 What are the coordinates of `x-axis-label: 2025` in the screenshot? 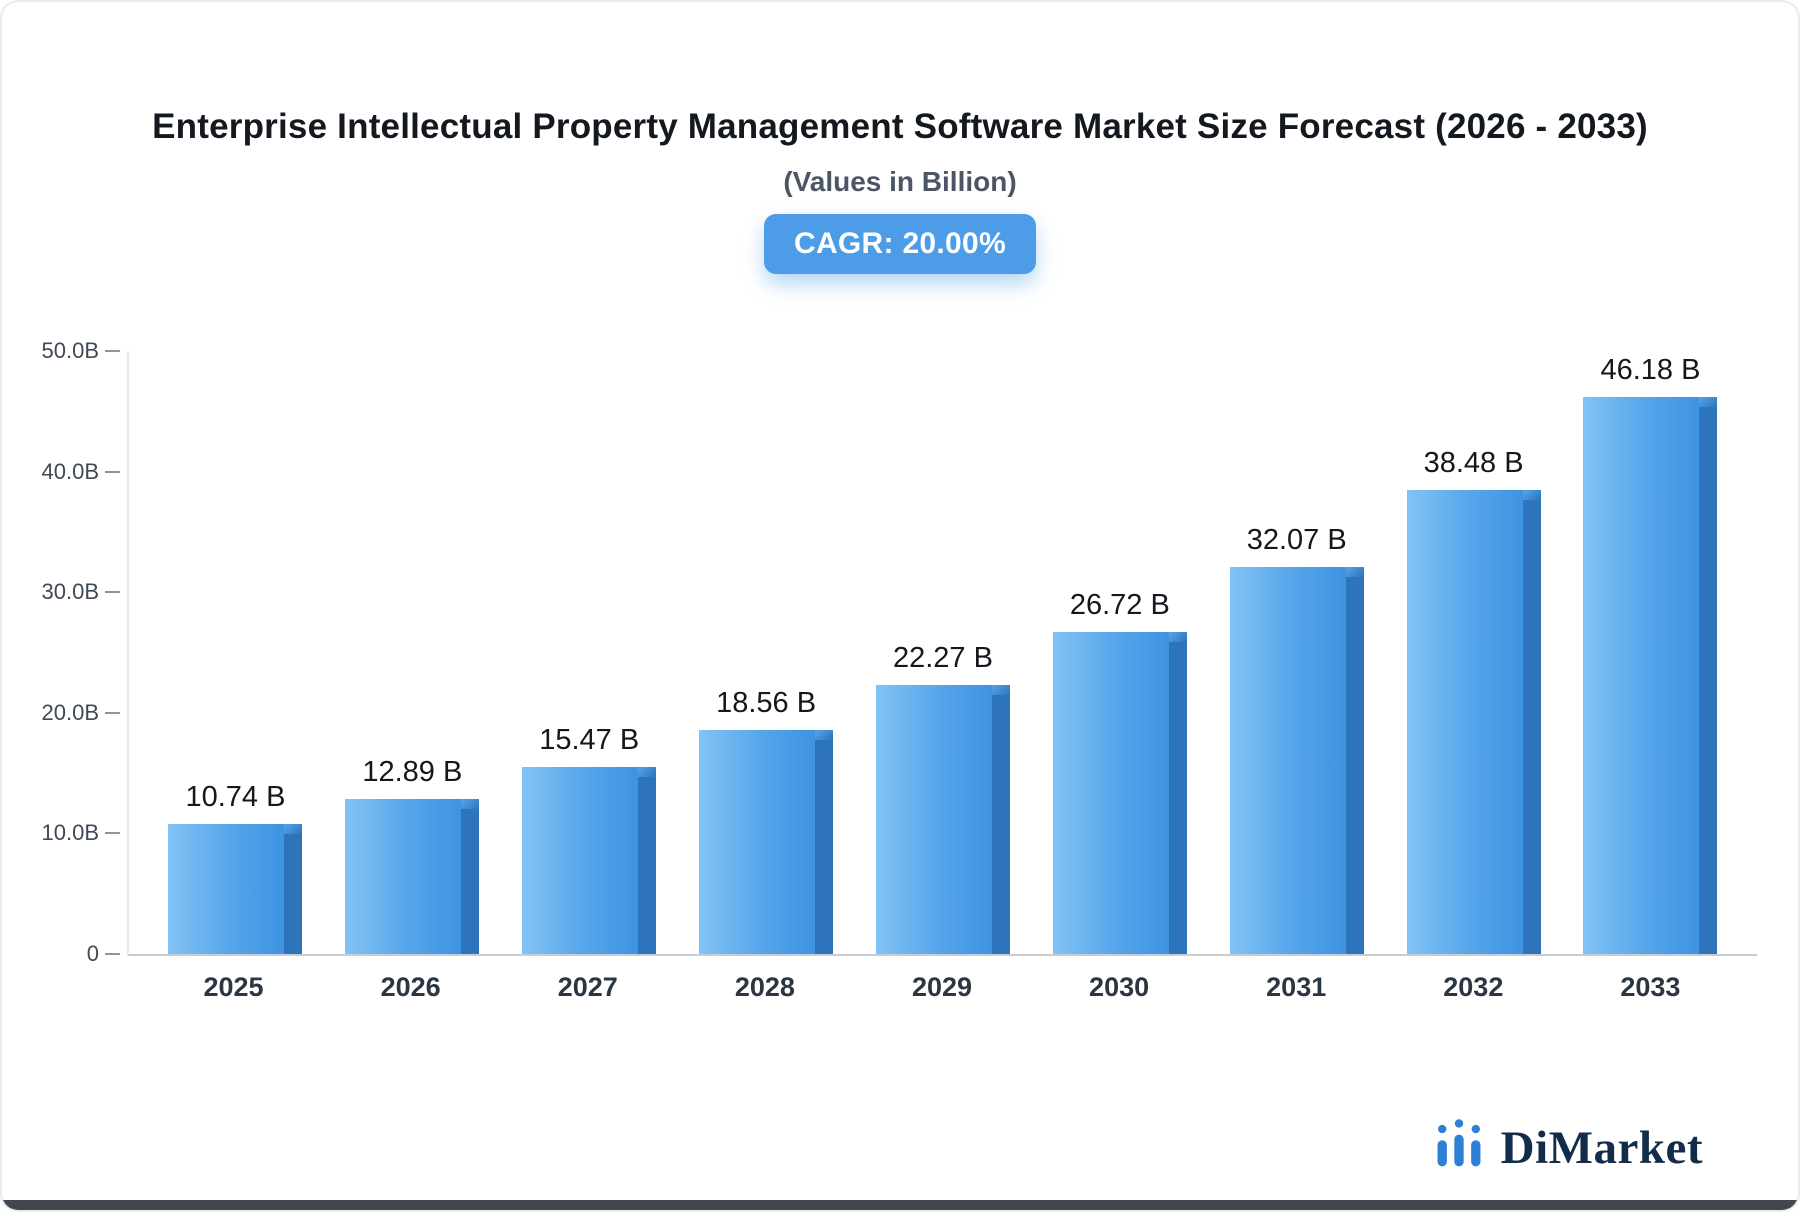 It's located at (233, 987).